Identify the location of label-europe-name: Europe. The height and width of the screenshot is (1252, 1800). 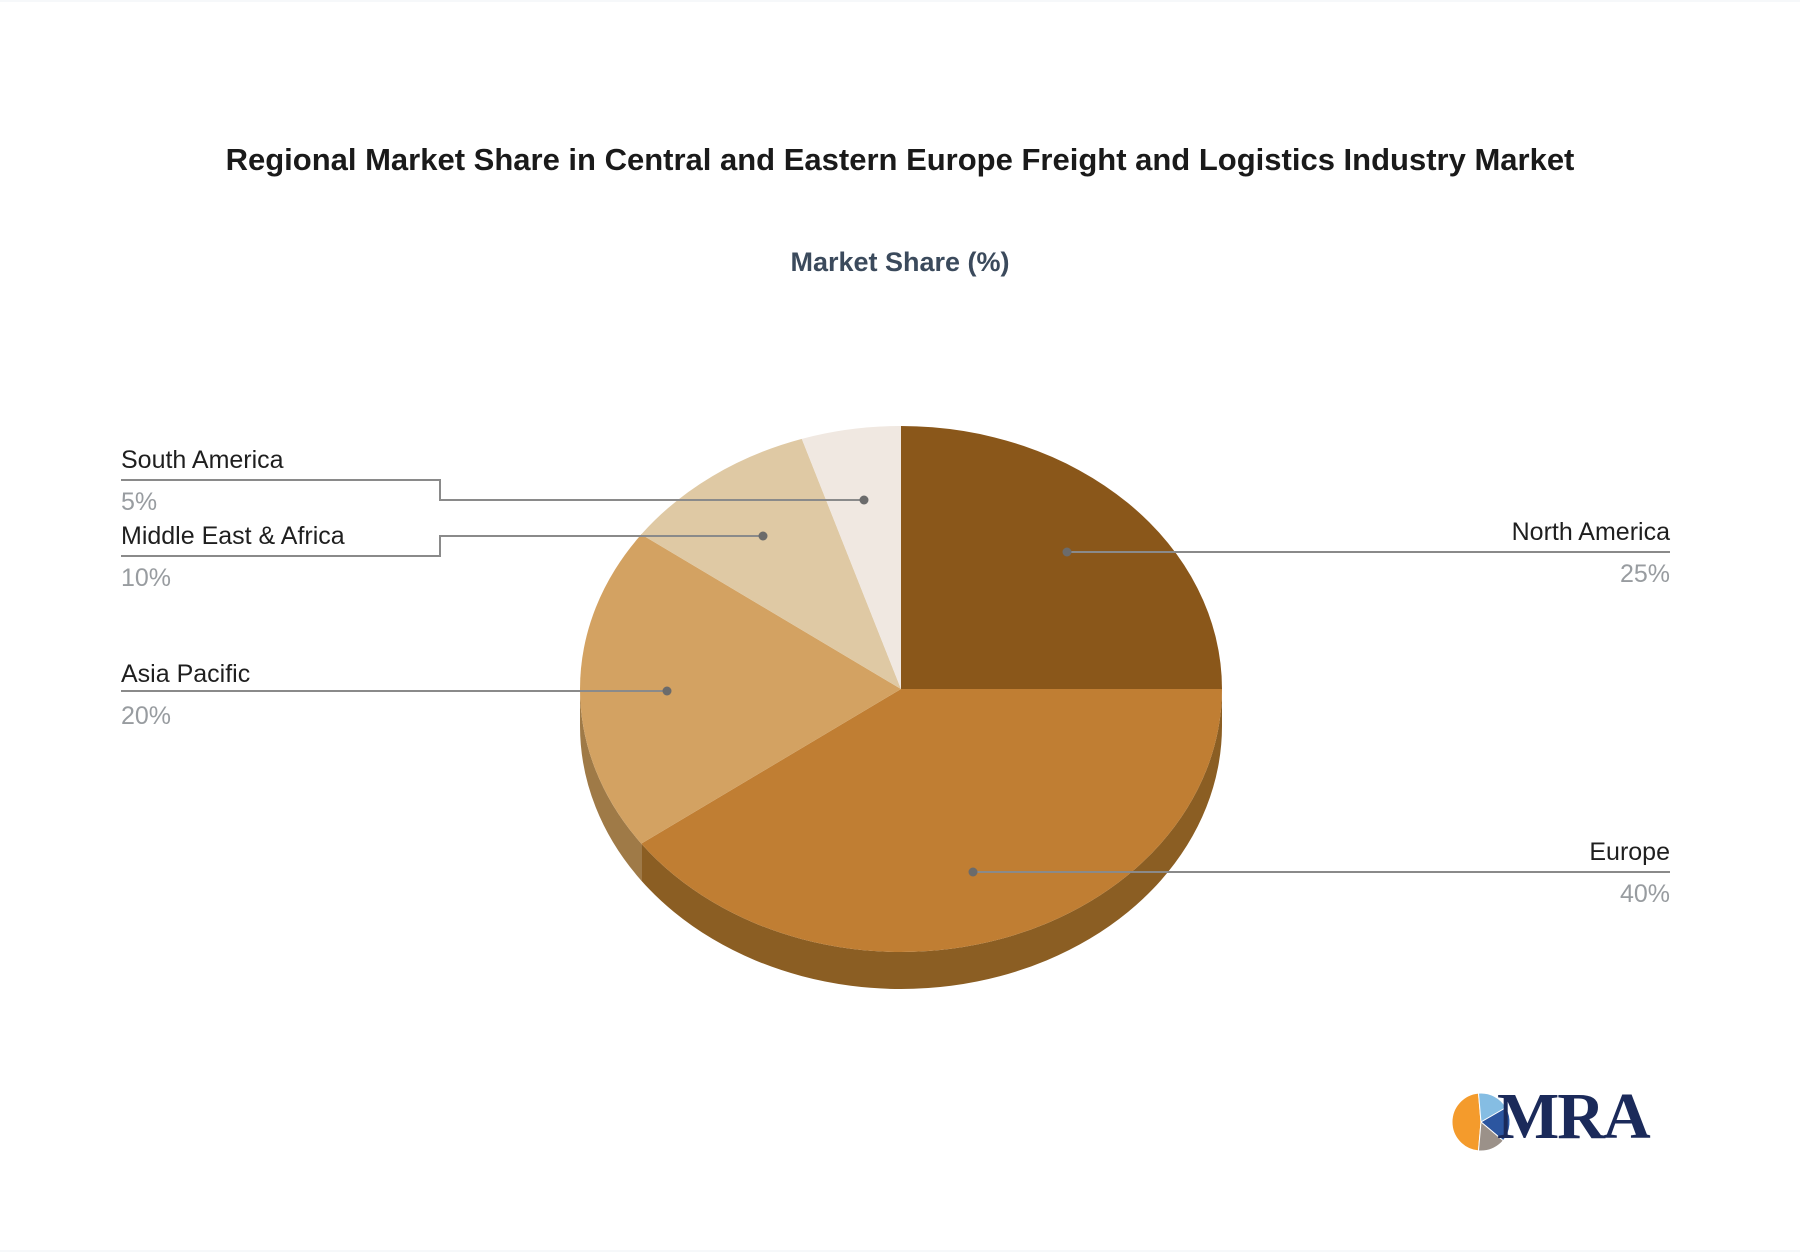
(1629, 852).